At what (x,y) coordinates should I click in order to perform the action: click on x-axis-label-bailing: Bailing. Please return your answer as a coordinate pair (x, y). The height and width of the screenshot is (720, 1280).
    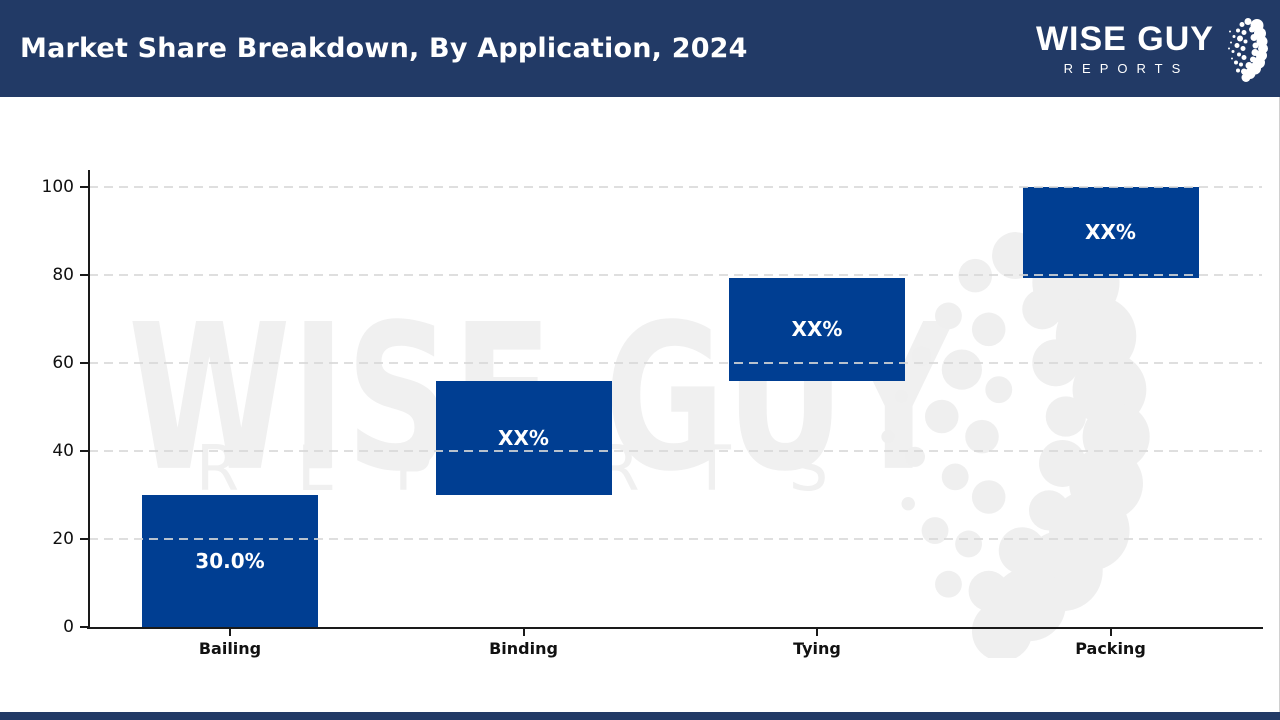
    Looking at the image, I should click on (230, 648).